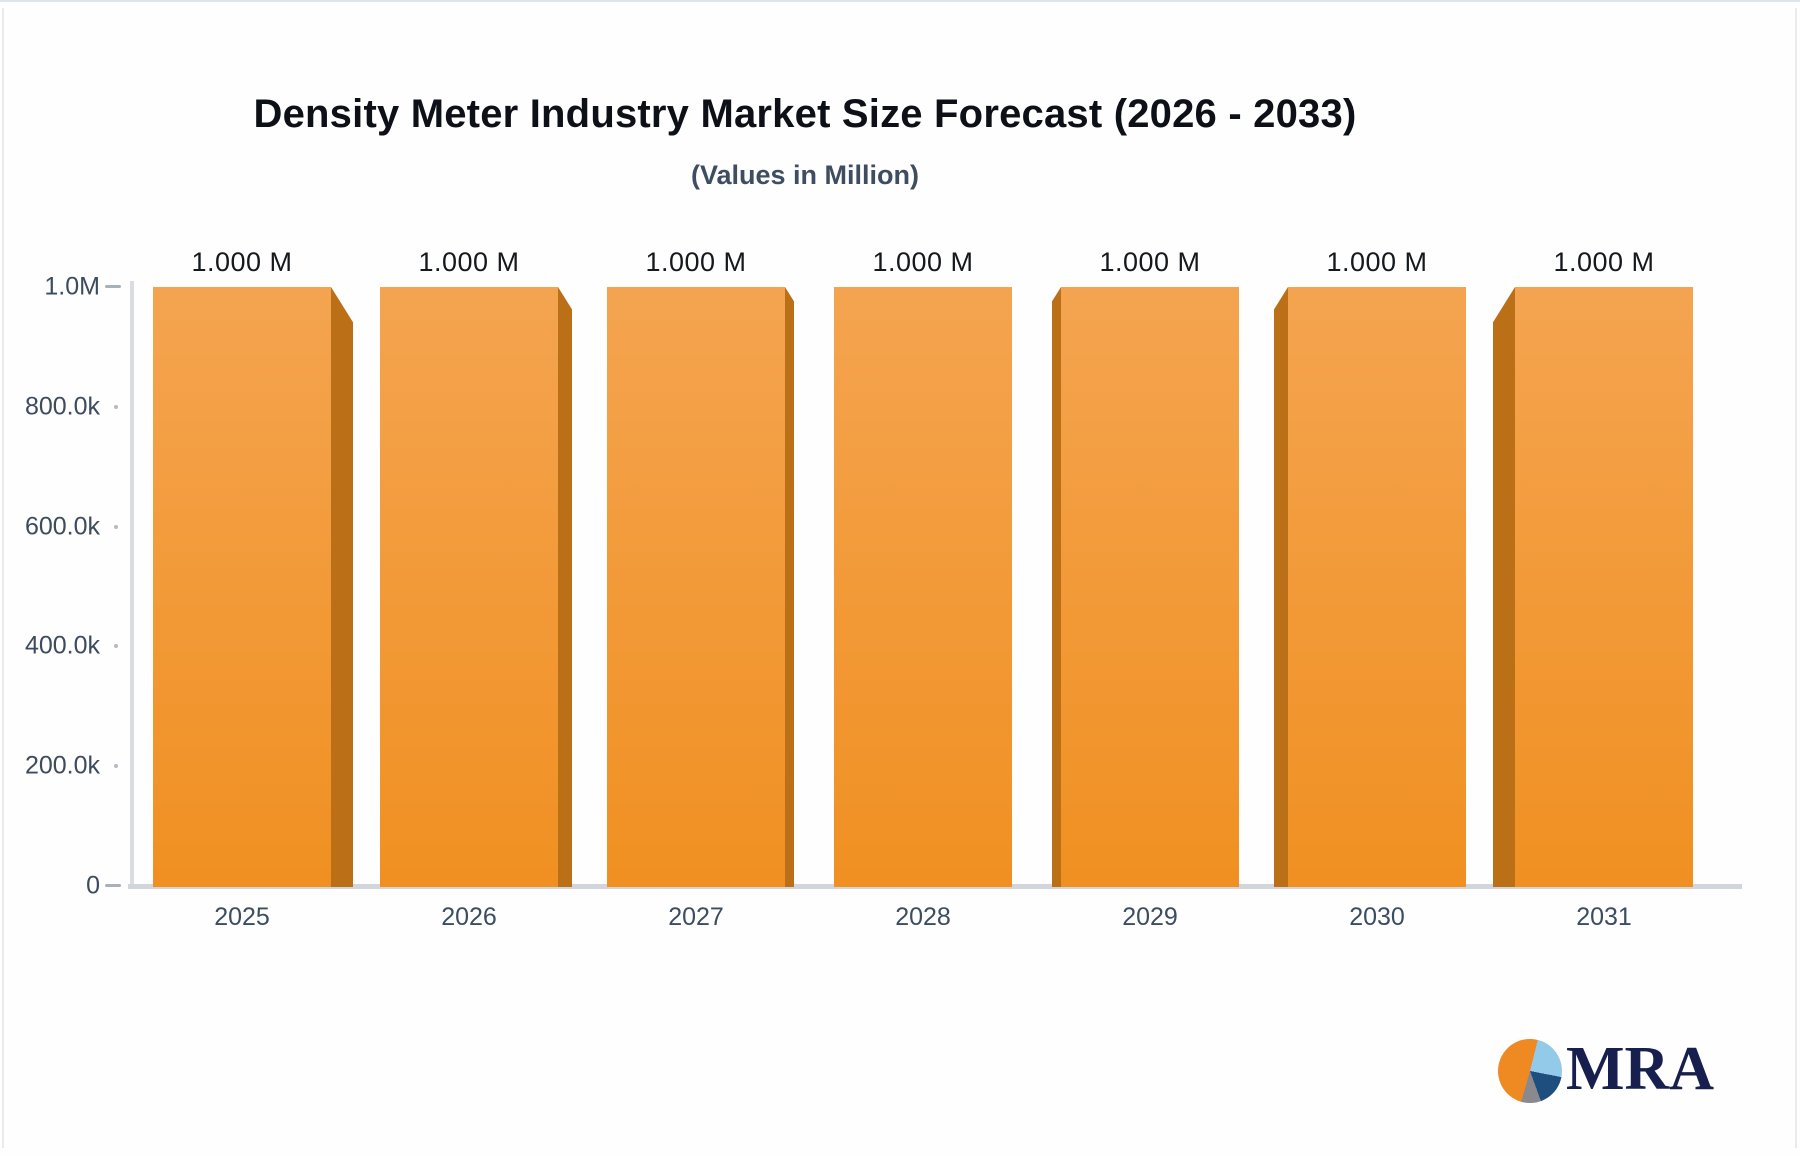  What do you see at coordinates (1530, 1071) in the screenshot?
I see `pie-chart-icon` at bounding box center [1530, 1071].